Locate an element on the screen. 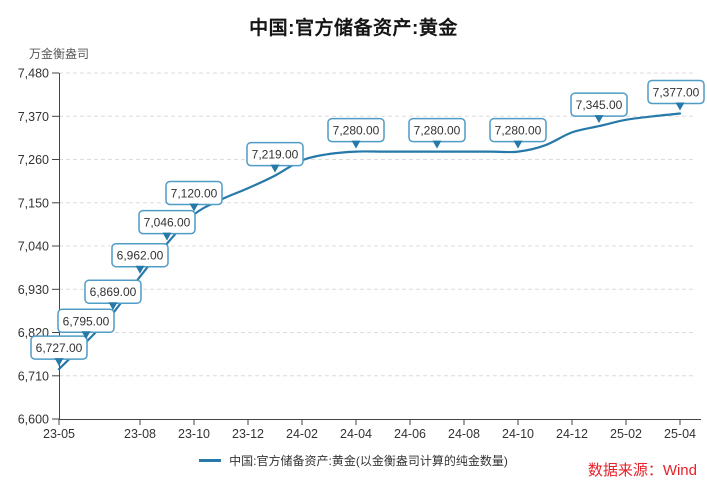  chart-legend: 中国:官方储备资产:黄金(以金衡盎司计算的纯金数量) is located at coordinates (353, 460).